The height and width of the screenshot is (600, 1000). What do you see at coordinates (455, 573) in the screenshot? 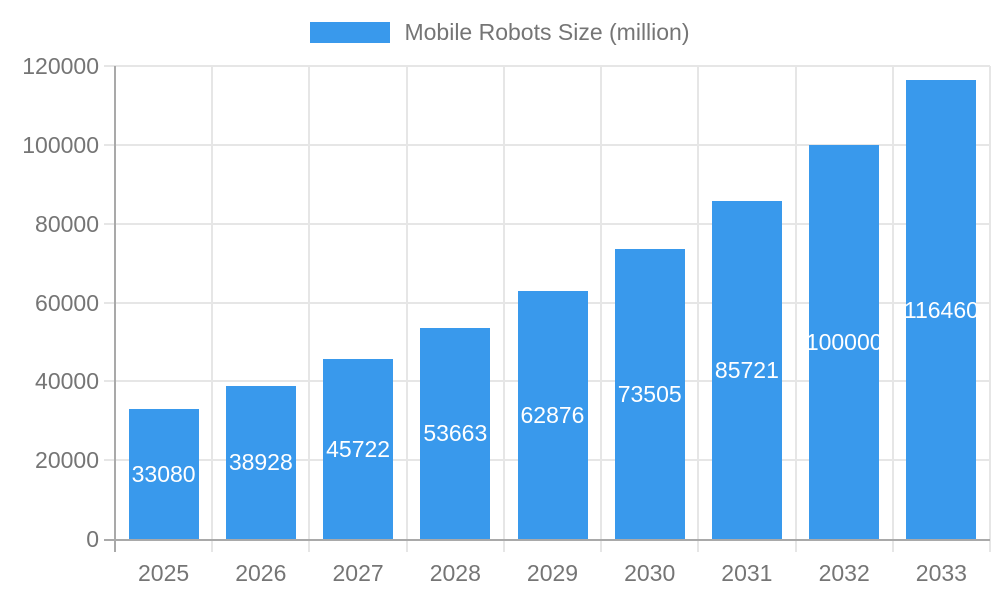
I see `x-axis-label: 2028` at bounding box center [455, 573].